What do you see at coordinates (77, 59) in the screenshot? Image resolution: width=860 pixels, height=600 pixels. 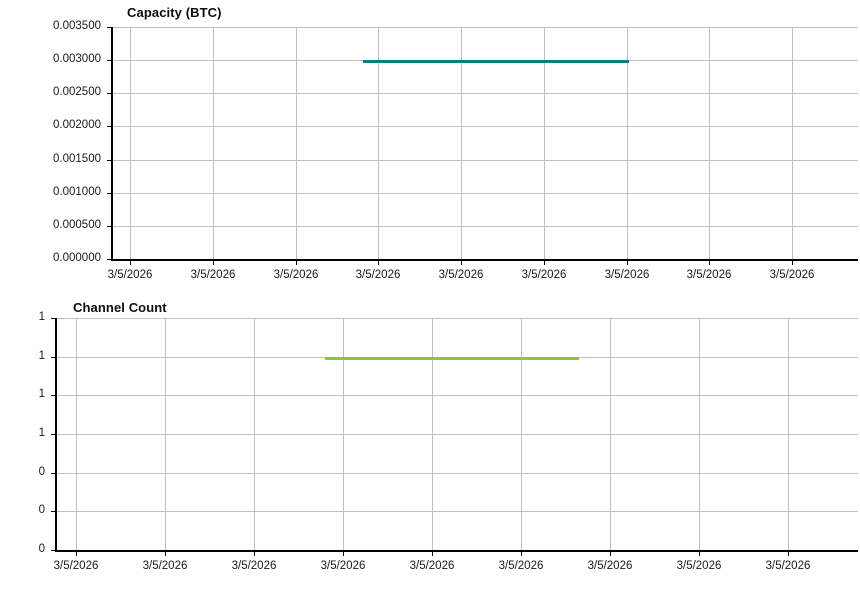 I see `y-axis-label: 0.003000` at bounding box center [77, 59].